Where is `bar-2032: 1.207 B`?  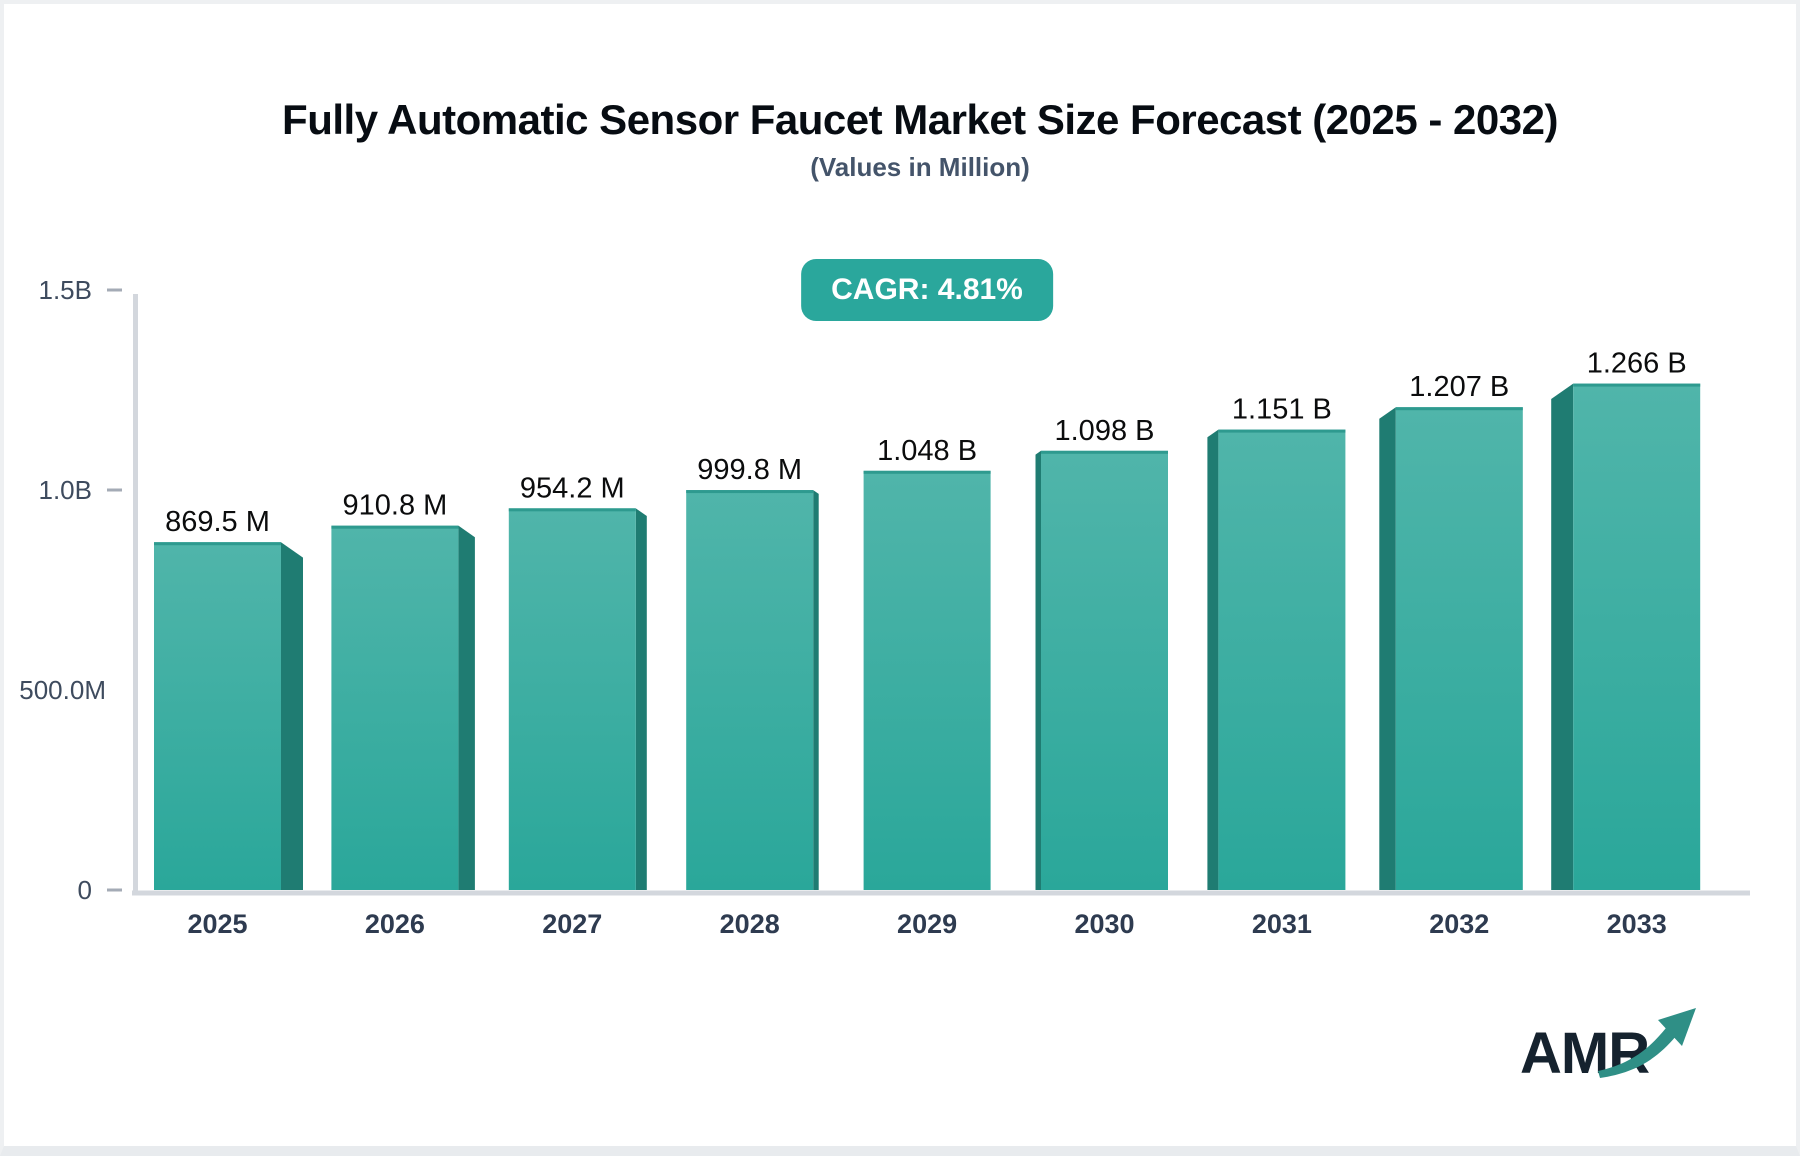
bar-2032: 1.207 B is located at coordinates (1451, 630).